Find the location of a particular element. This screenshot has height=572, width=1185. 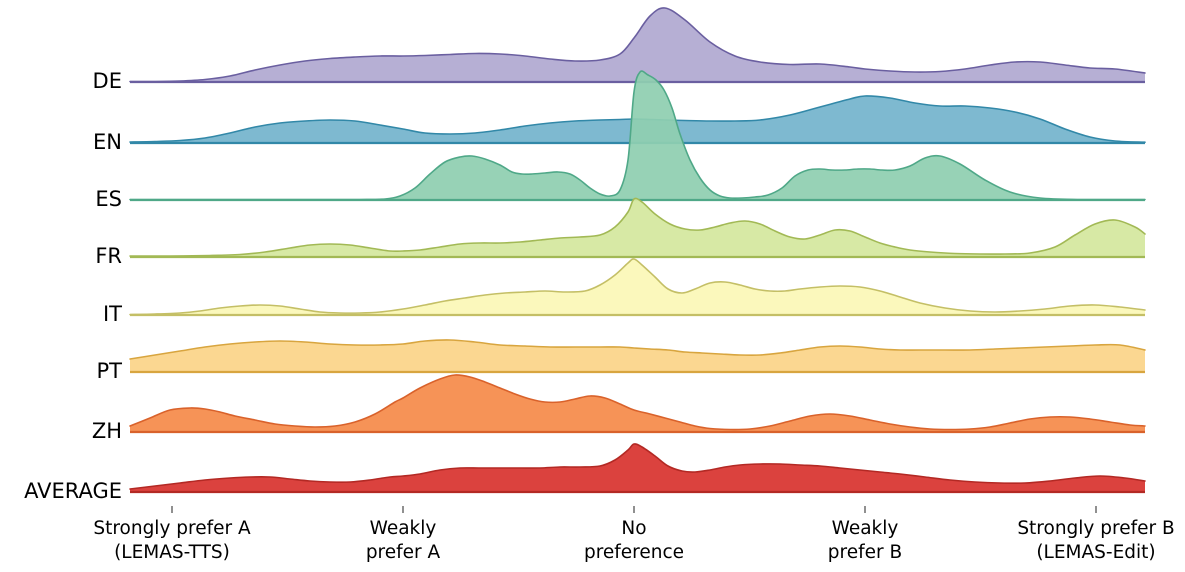

ridge-area-pt is located at coordinates (637, 355).